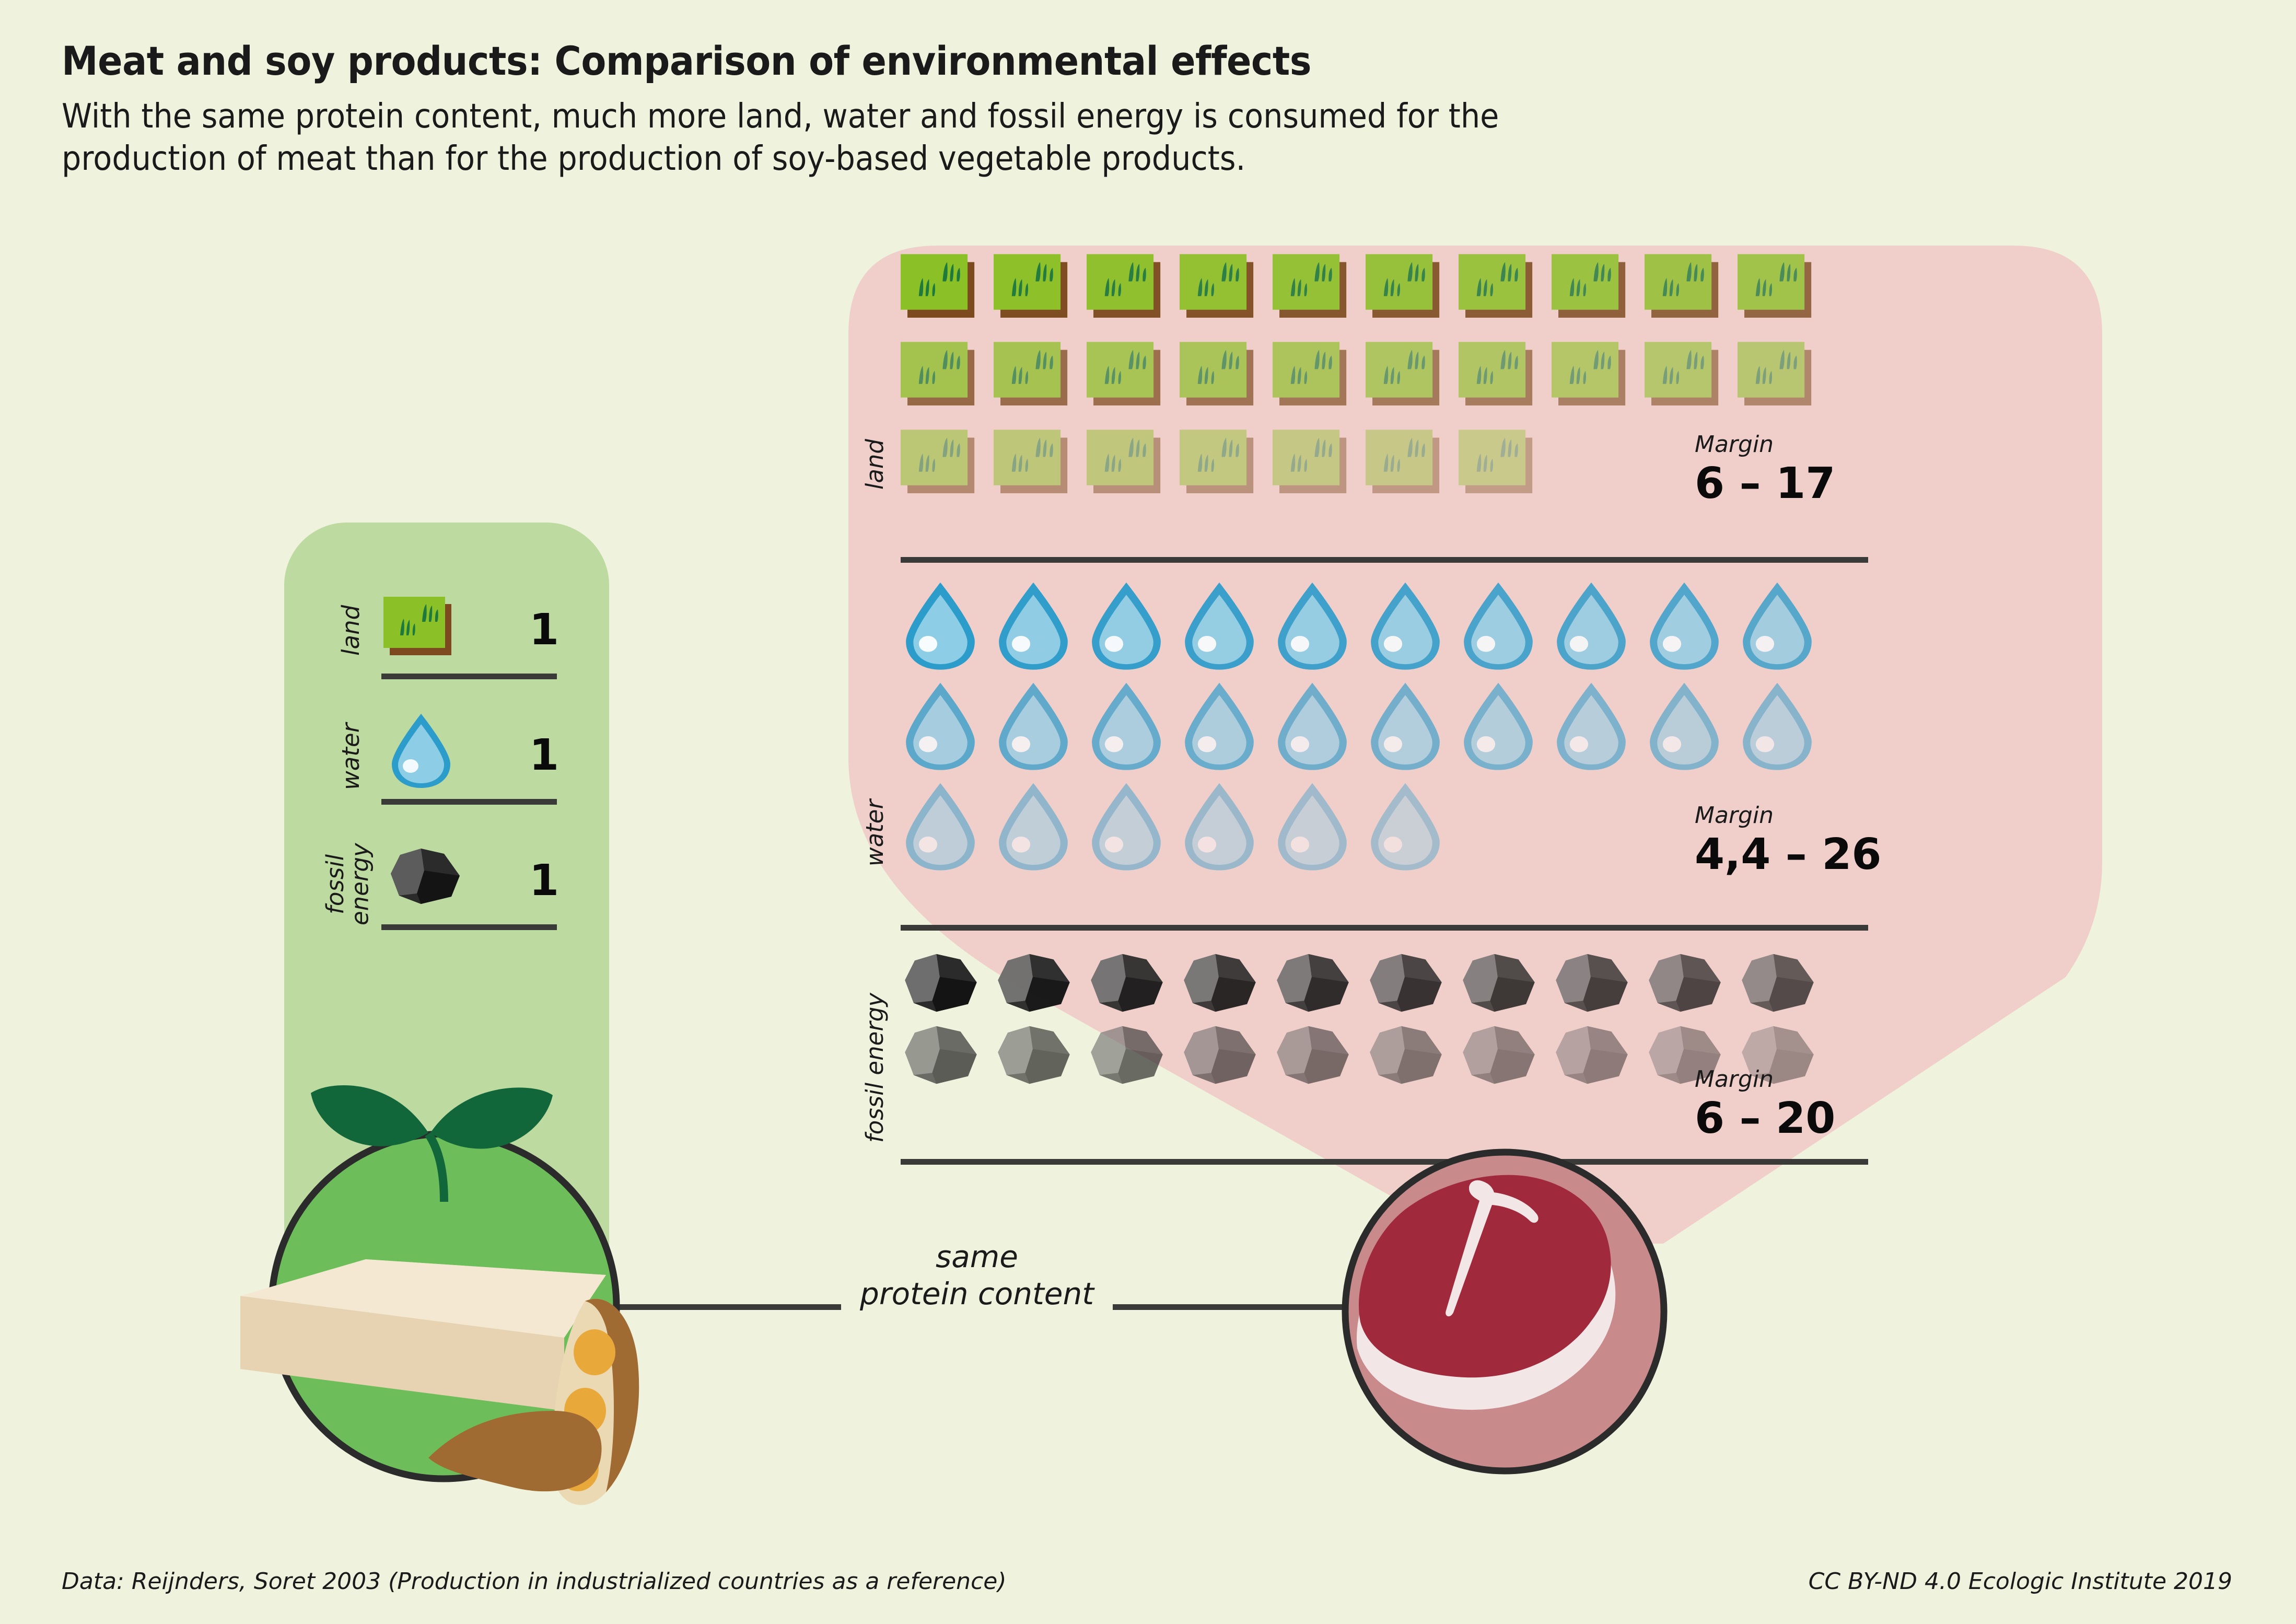  What do you see at coordinates (2020, 1581) in the screenshot?
I see `footer-license: CC BY-ND 4.0 Ecologic Institute 2019` at bounding box center [2020, 1581].